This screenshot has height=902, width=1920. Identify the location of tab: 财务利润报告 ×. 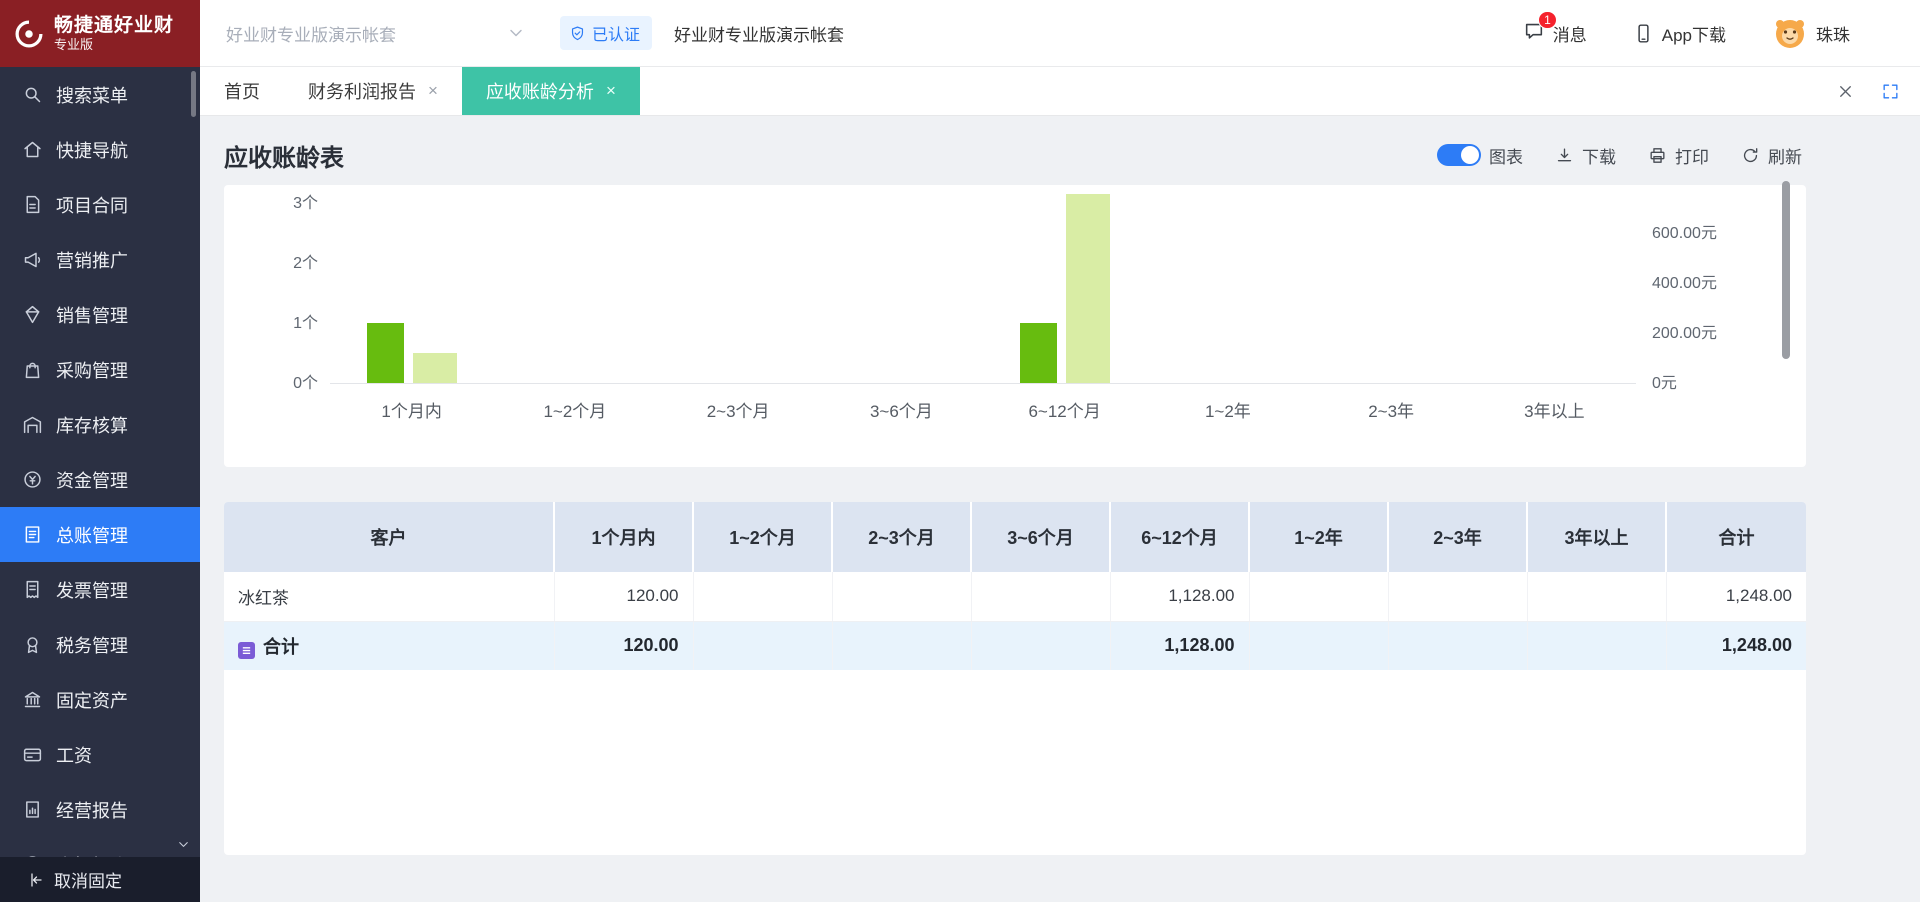
(373, 91).